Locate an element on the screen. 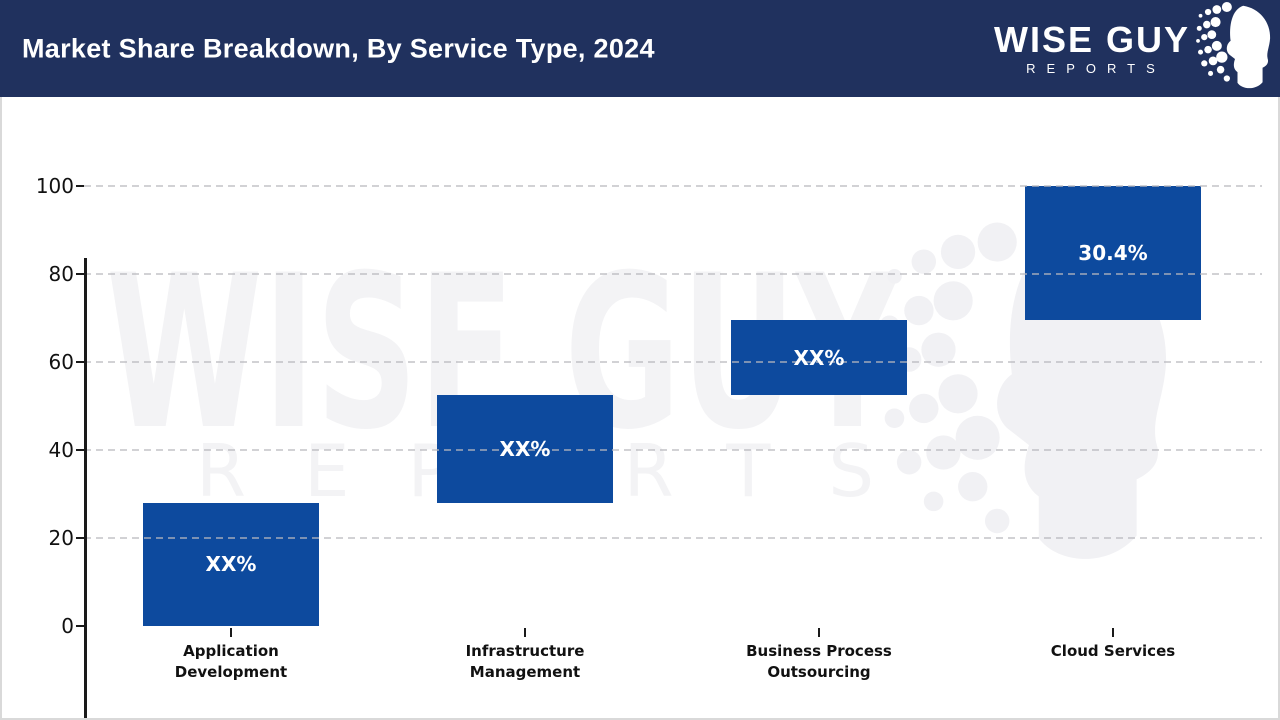 The height and width of the screenshot is (720, 1280). face-logo-icon is located at coordinates (1233, 44).